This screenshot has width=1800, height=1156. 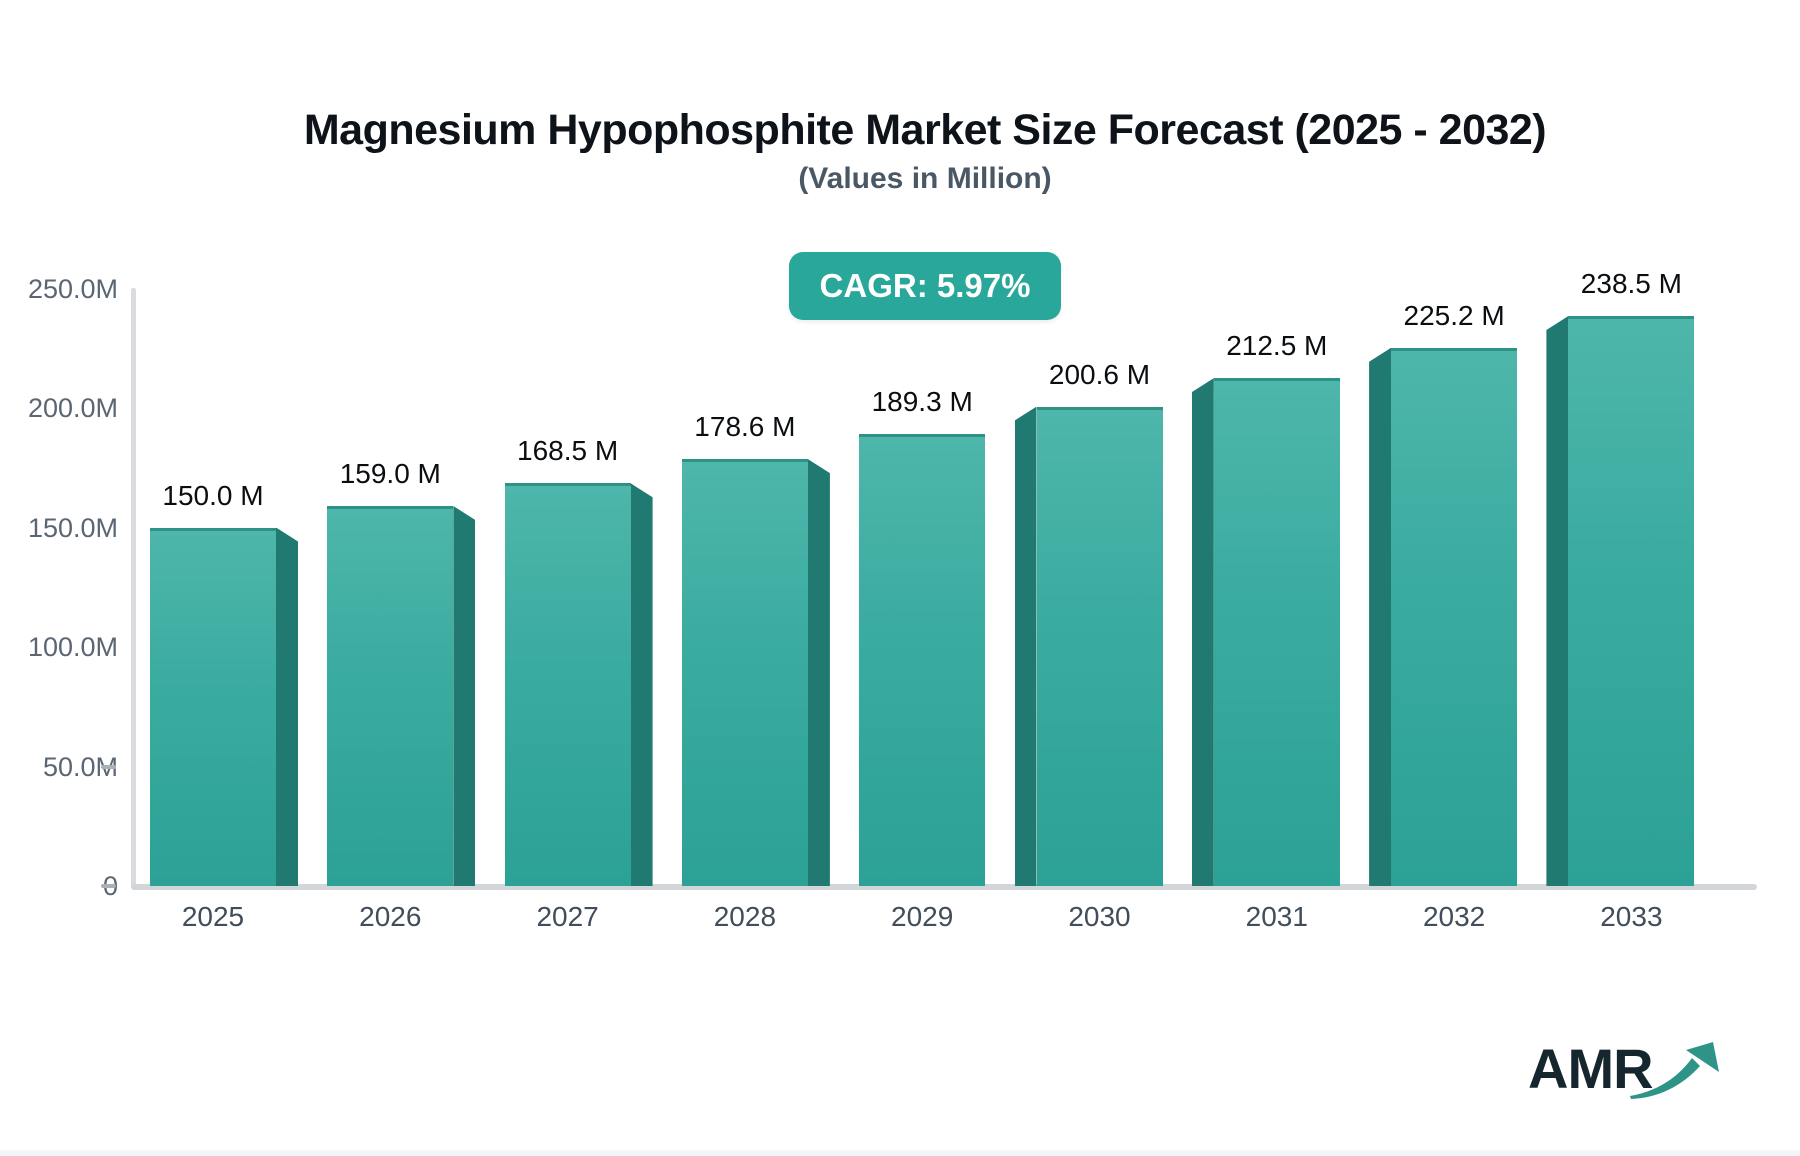 What do you see at coordinates (72, 408) in the screenshot?
I see `y-axis-tick-label: 200.0M` at bounding box center [72, 408].